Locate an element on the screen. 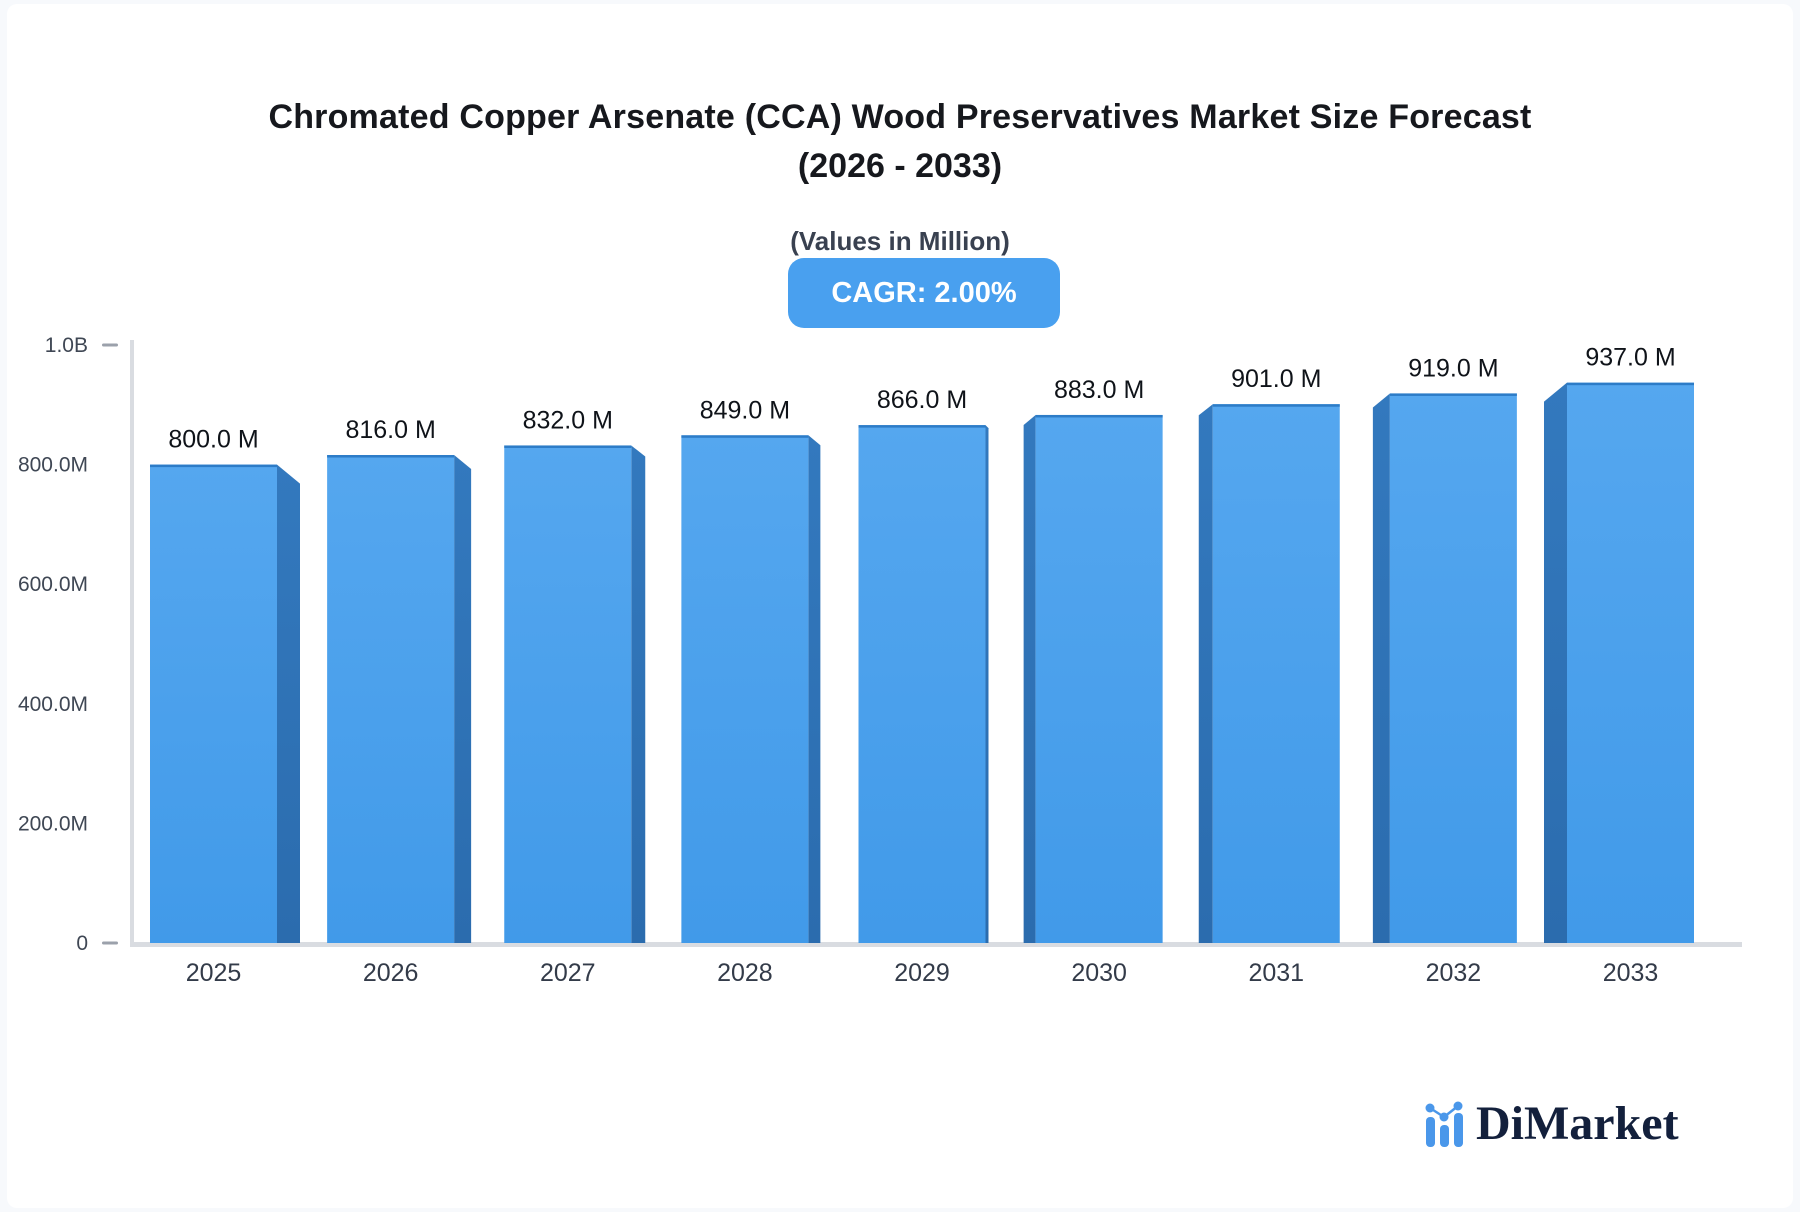 This screenshot has height=1212, width=1800. bar-2033 is located at coordinates (1619, 662).